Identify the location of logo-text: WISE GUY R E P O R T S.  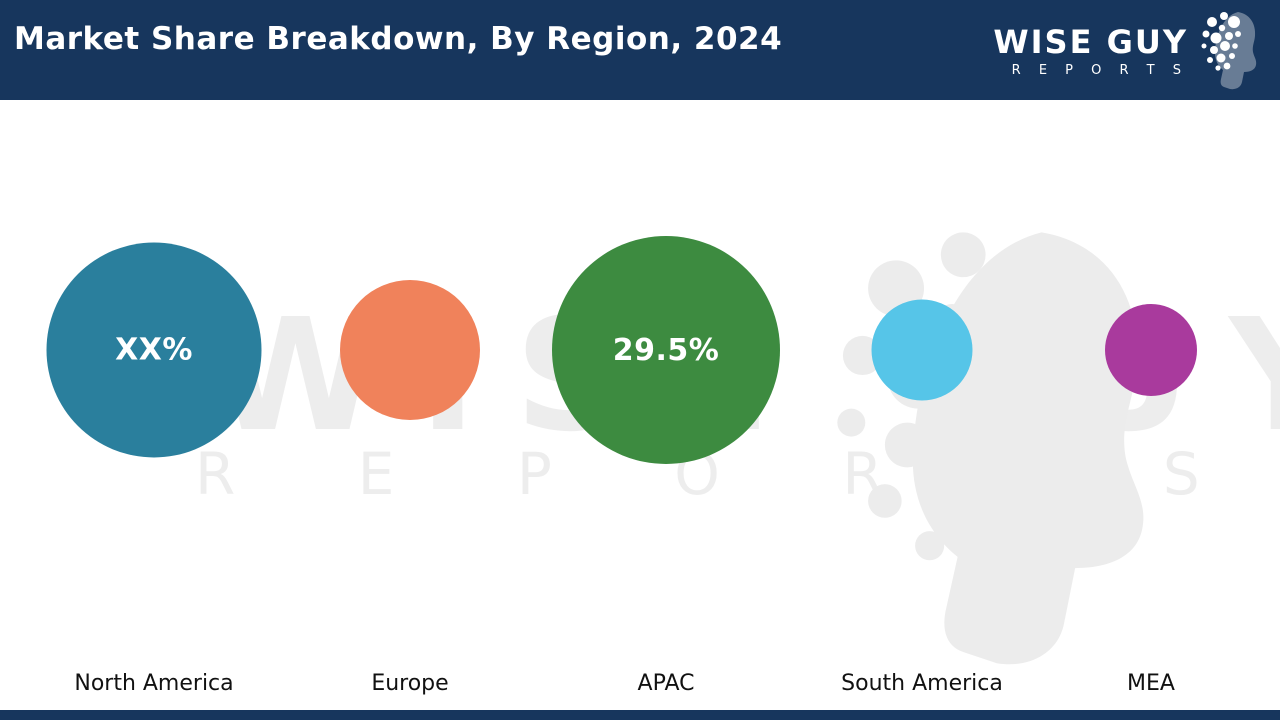
(1090, 50).